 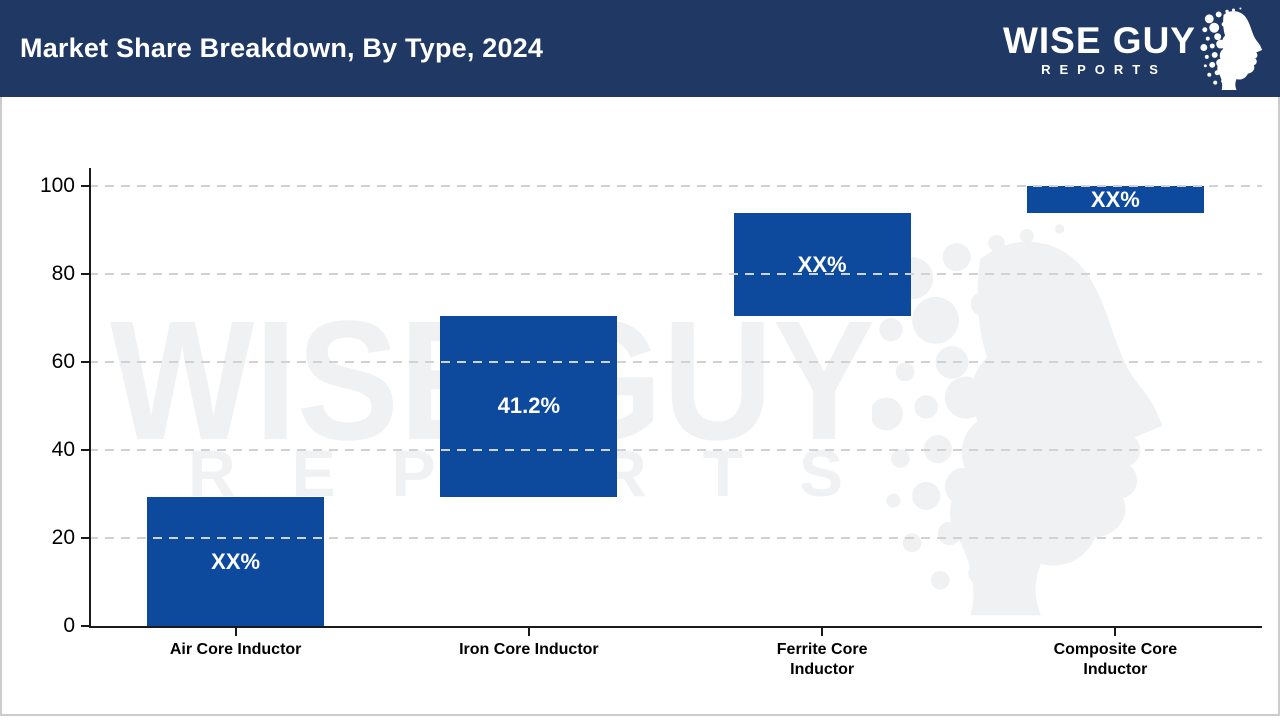 What do you see at coordinates (63, 449) in the screenshot?
I see `y-axis-tick-label: 40` at bounding box center [63, 449].